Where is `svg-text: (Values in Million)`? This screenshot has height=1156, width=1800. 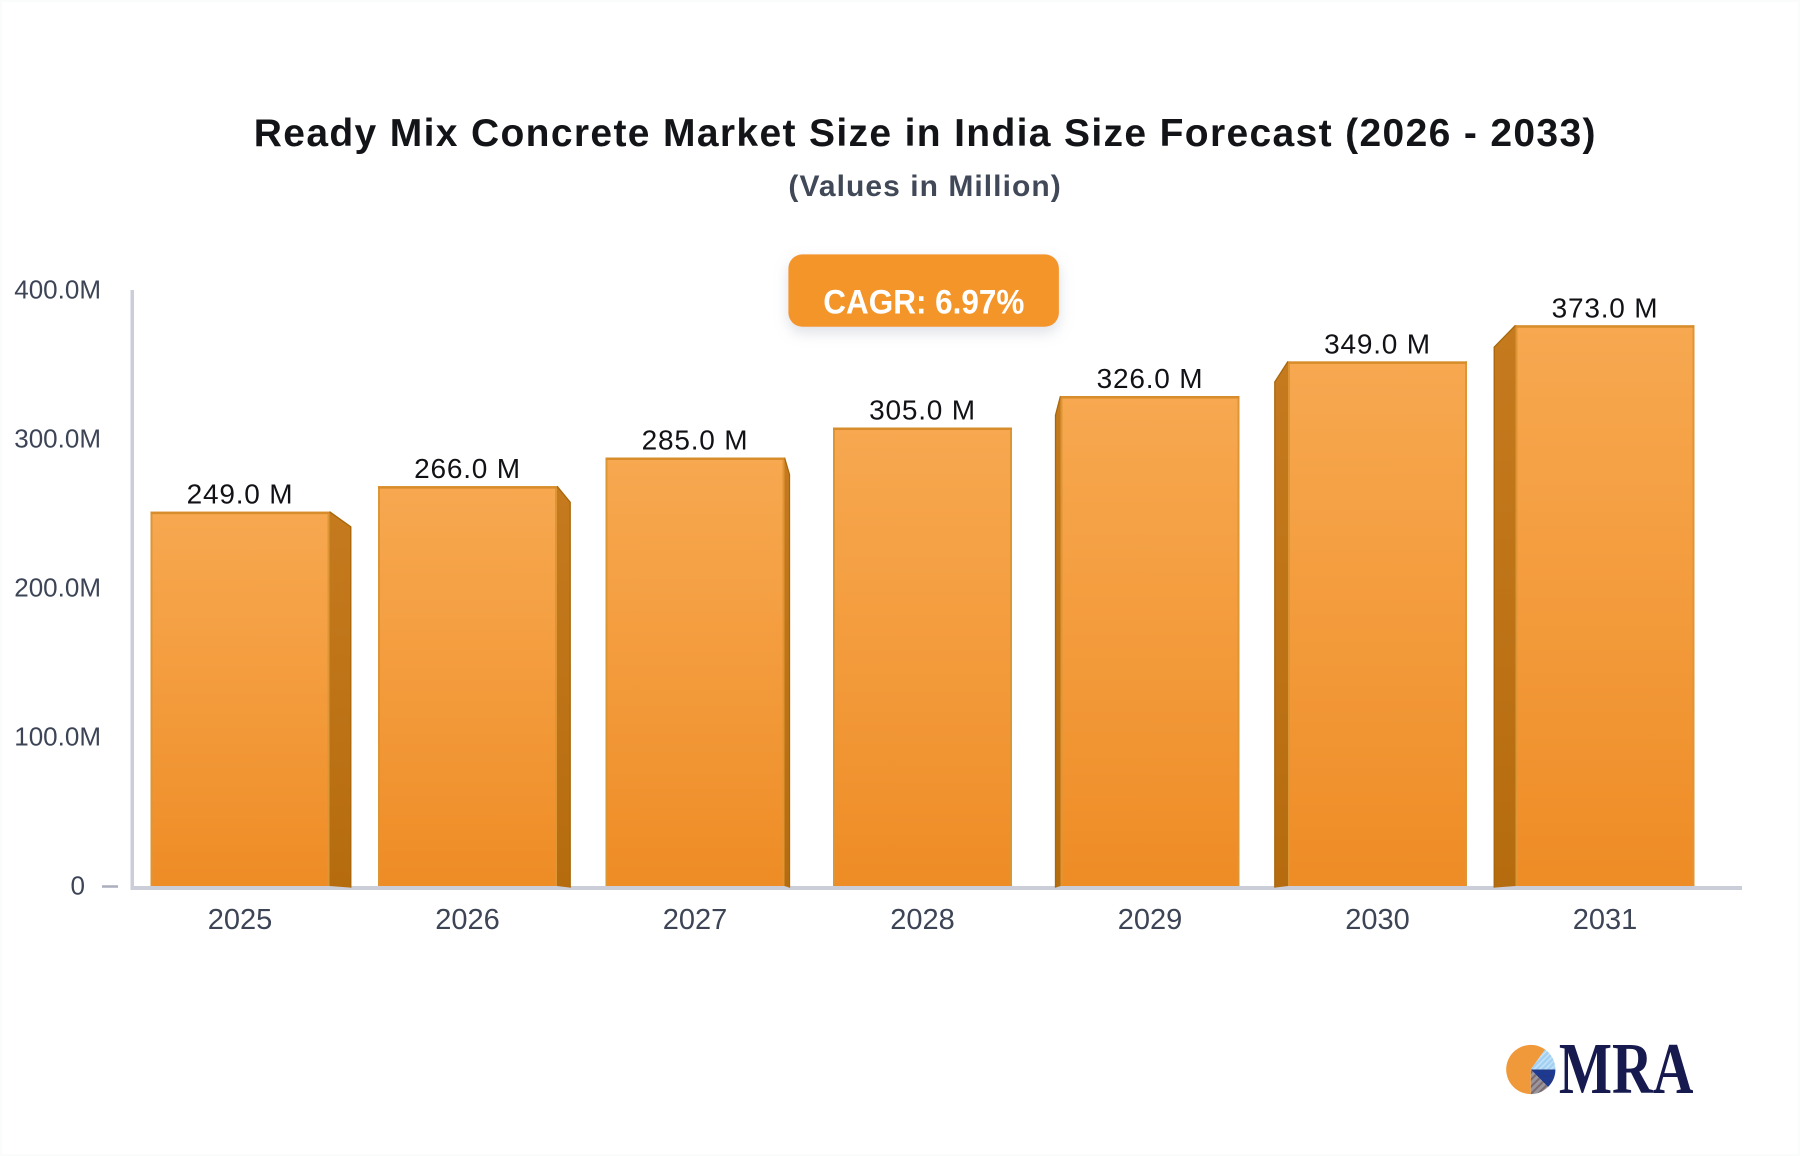 svg-text: (Values in Million) is located at coordinates (924, 186).